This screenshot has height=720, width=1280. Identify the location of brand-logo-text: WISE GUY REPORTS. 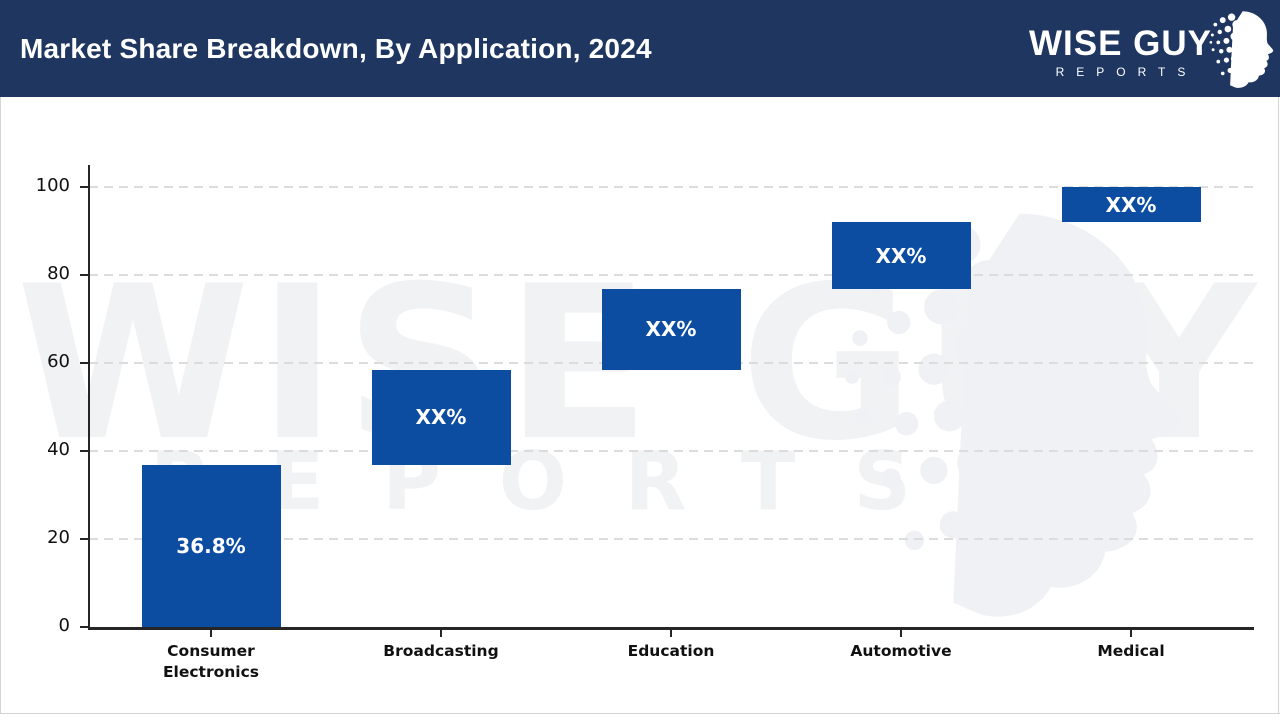
(1120, 52).